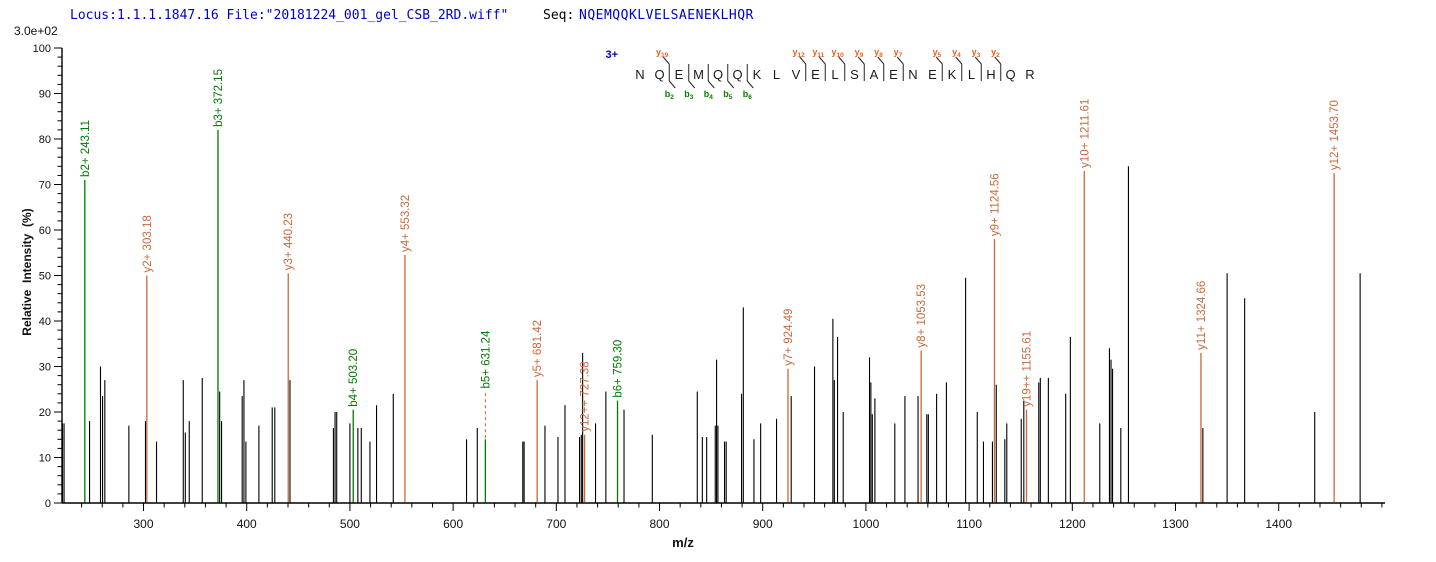 This screenshot has height=562, width=1436. Describe the element at coordinates (453, 524) in the screenshot. I see `x-tick-label: 600` at that location.